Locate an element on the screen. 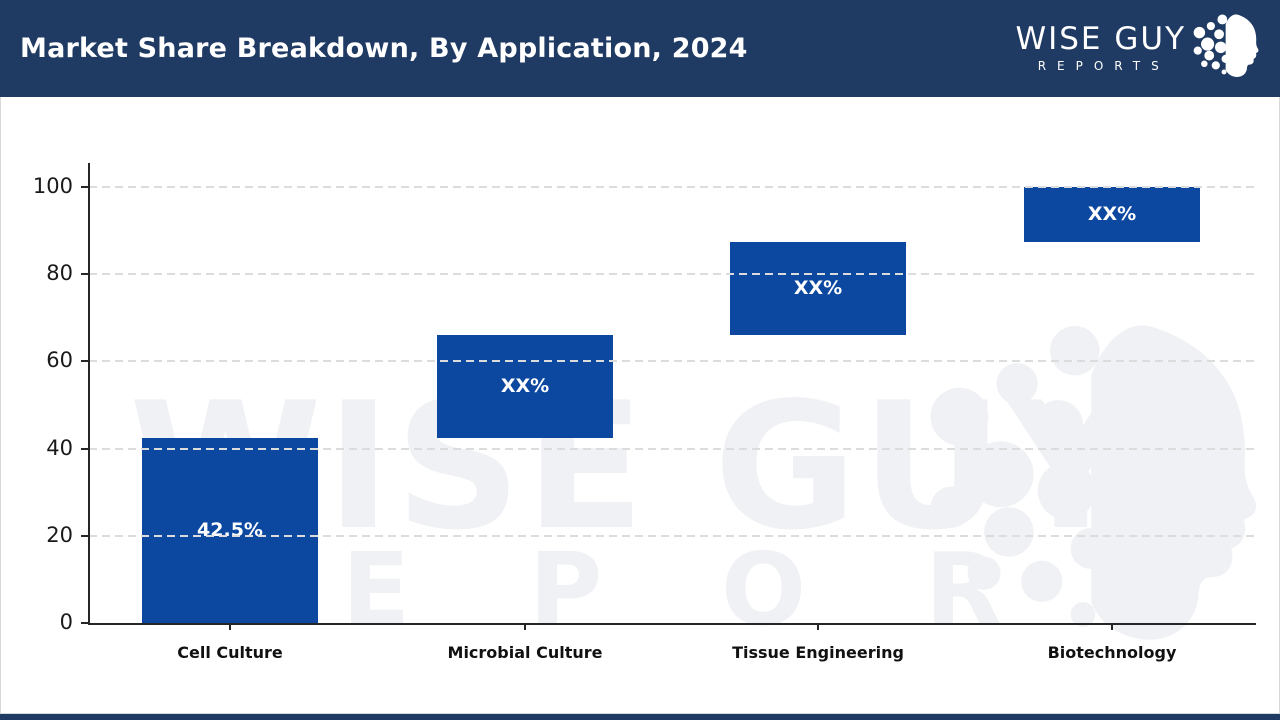 Image resolution: width=1280 pixels, height=720 pixels. bar-microbial-culture: XX% is located at coordinates (525, 386).